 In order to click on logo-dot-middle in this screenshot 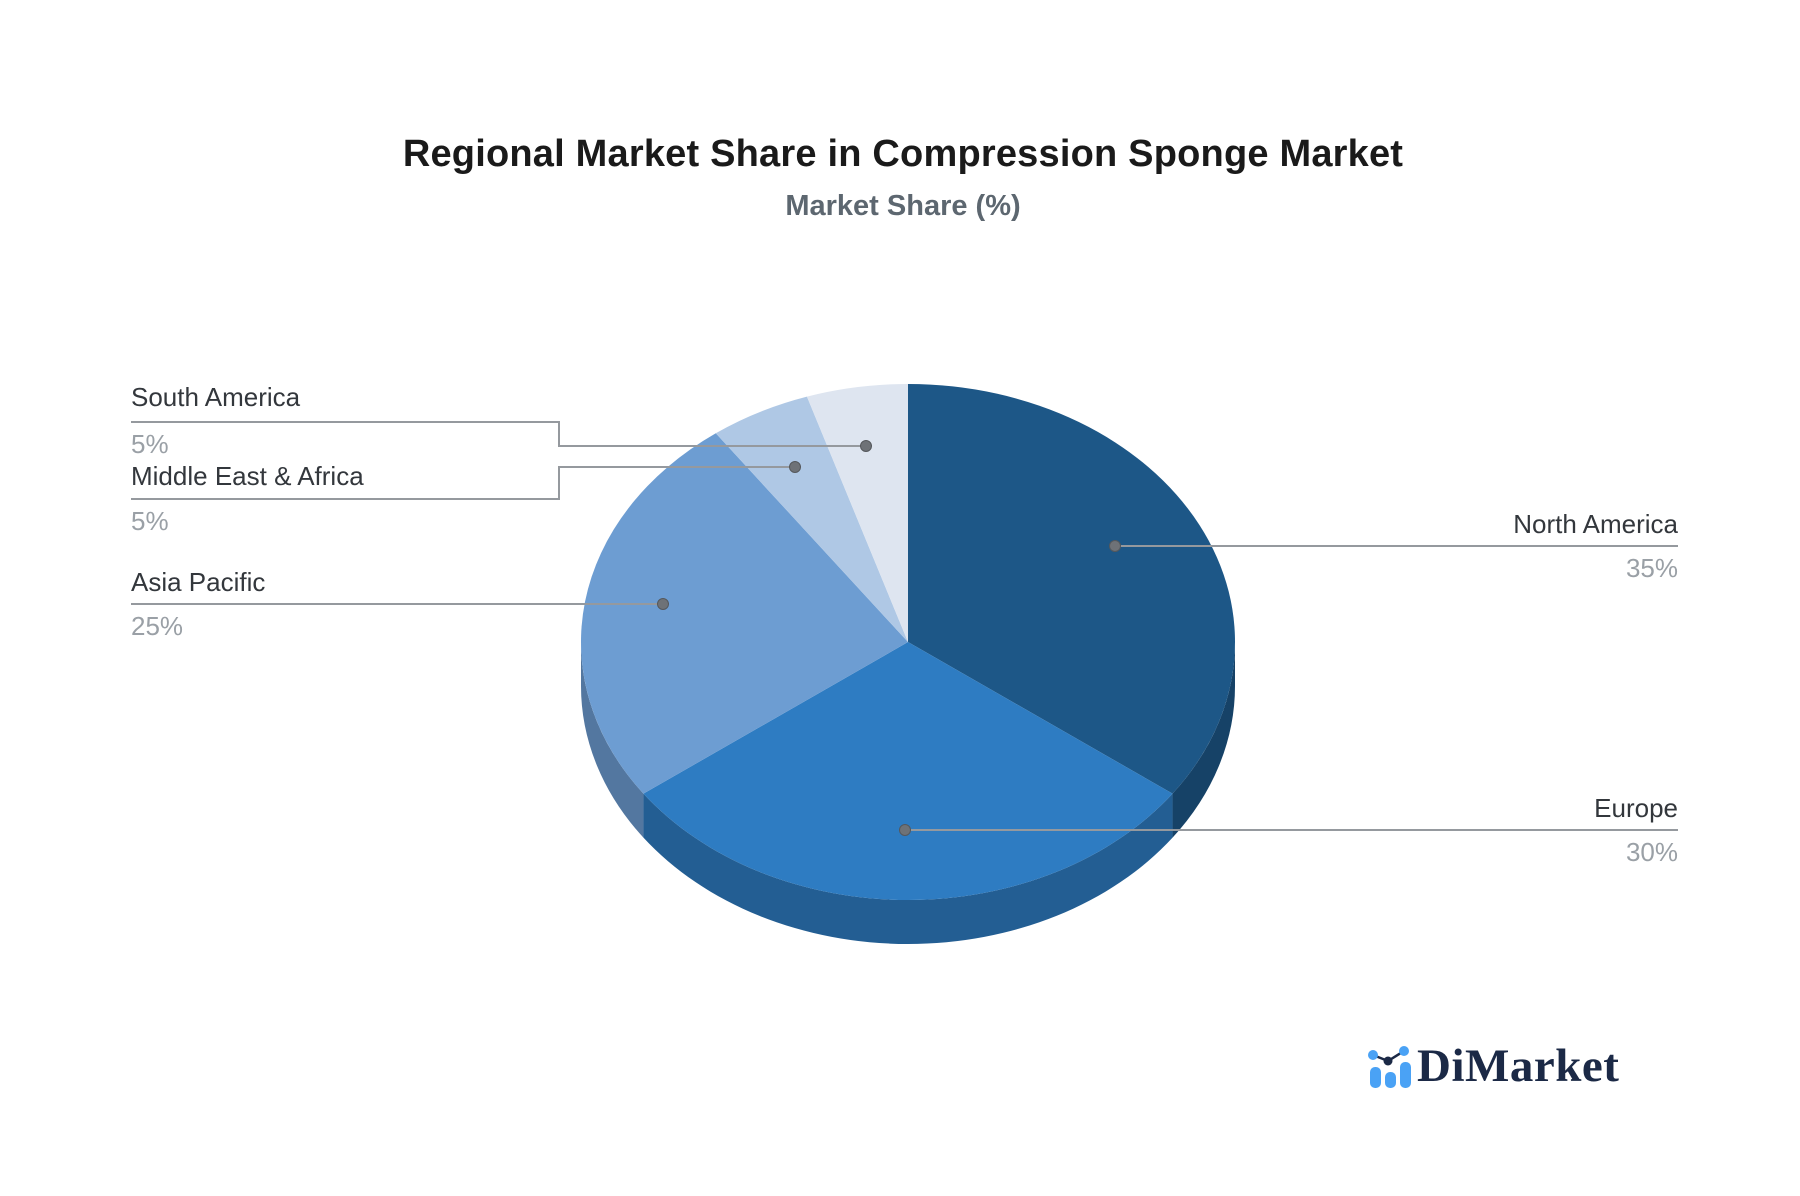, I will do `click(1388, 1061)`.